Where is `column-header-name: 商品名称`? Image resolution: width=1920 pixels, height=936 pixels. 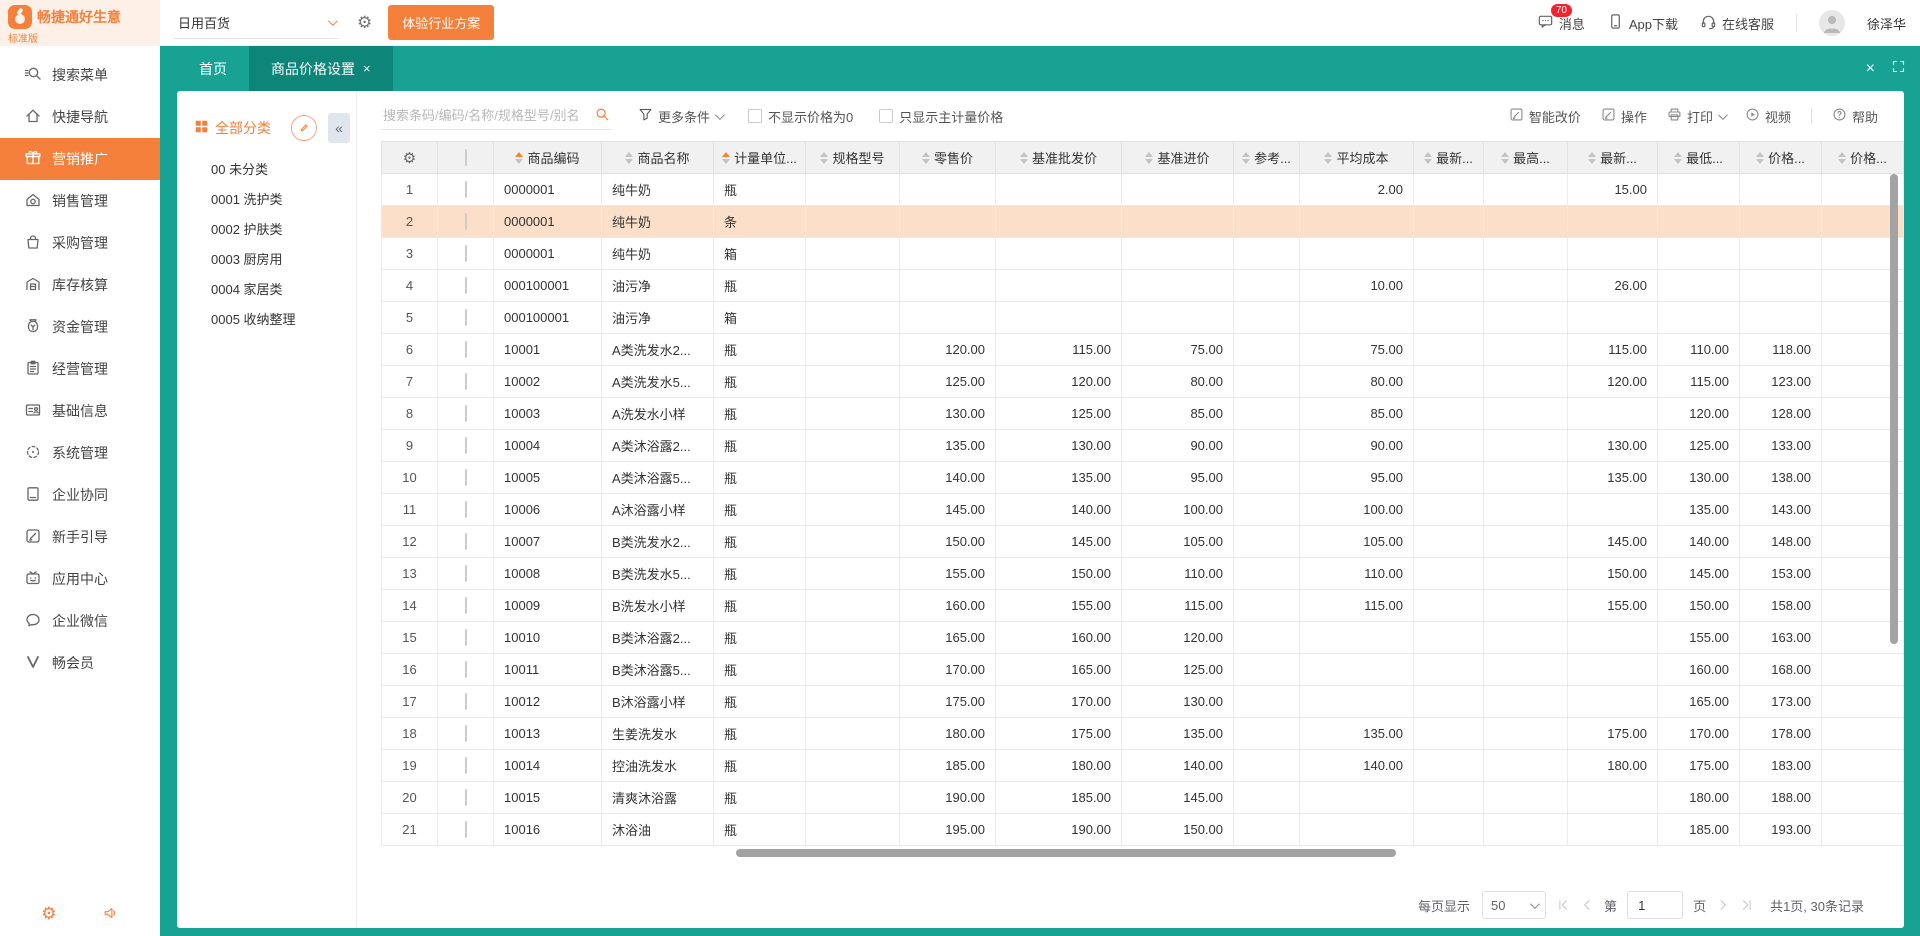 column-header-name: 商品名称 is located at coordinates (657, 157).